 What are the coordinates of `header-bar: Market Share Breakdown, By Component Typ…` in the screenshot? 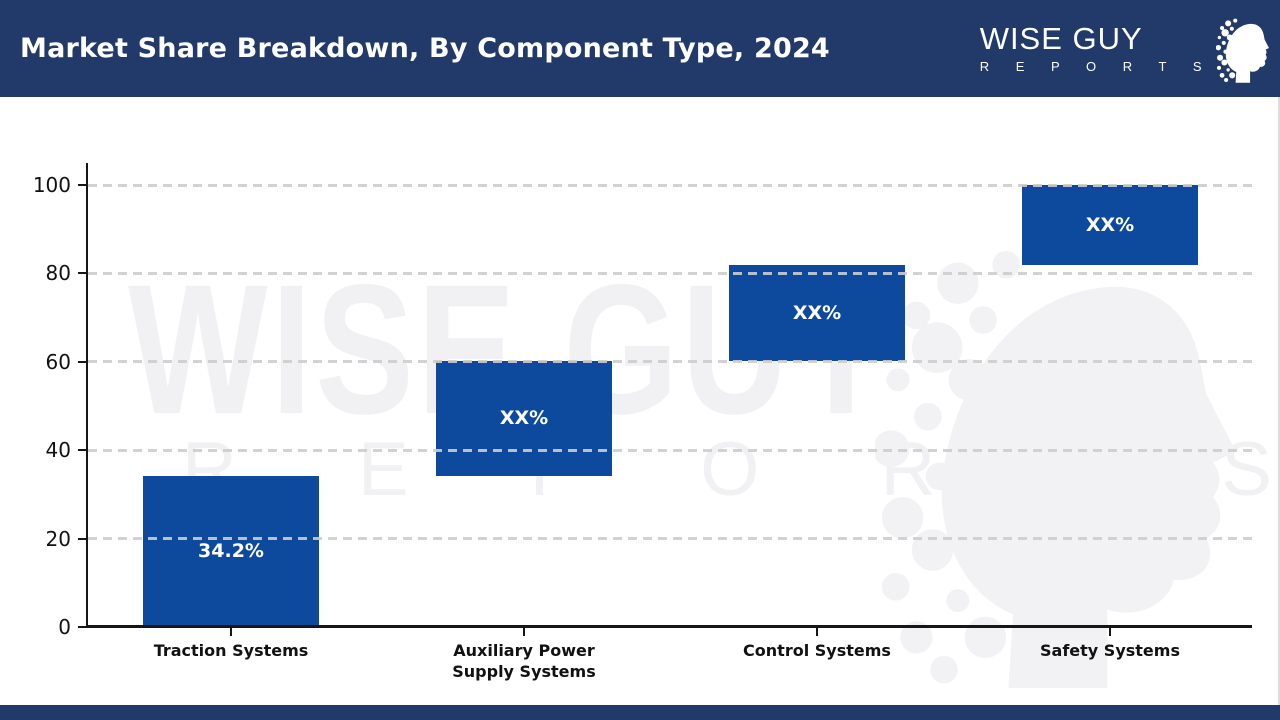 It's located at (640, 48).